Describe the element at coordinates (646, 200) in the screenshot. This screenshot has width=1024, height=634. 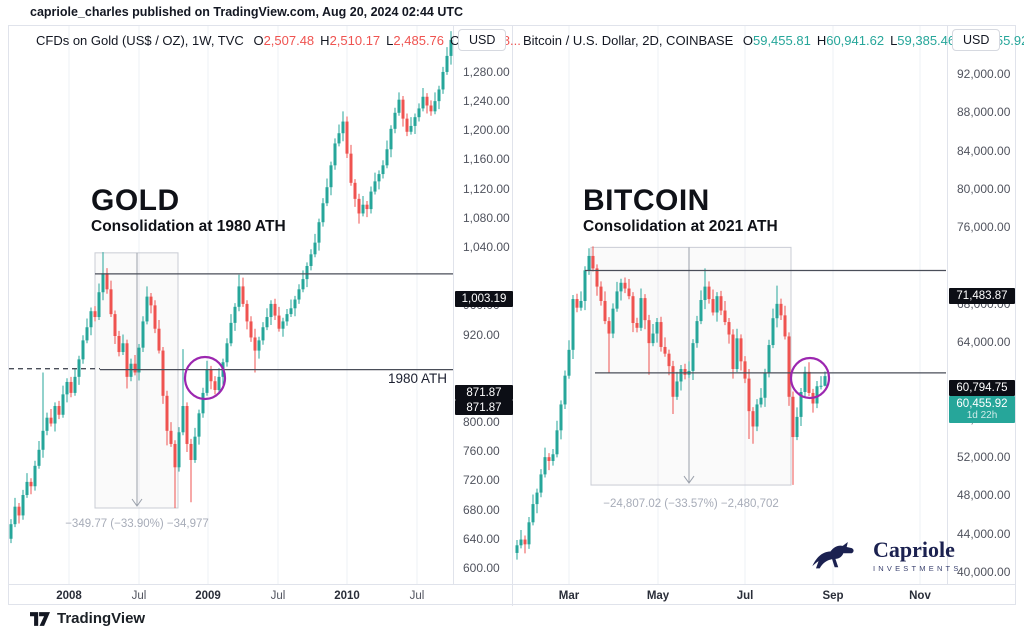
I see `btc-title: BITCOIN` at that location.